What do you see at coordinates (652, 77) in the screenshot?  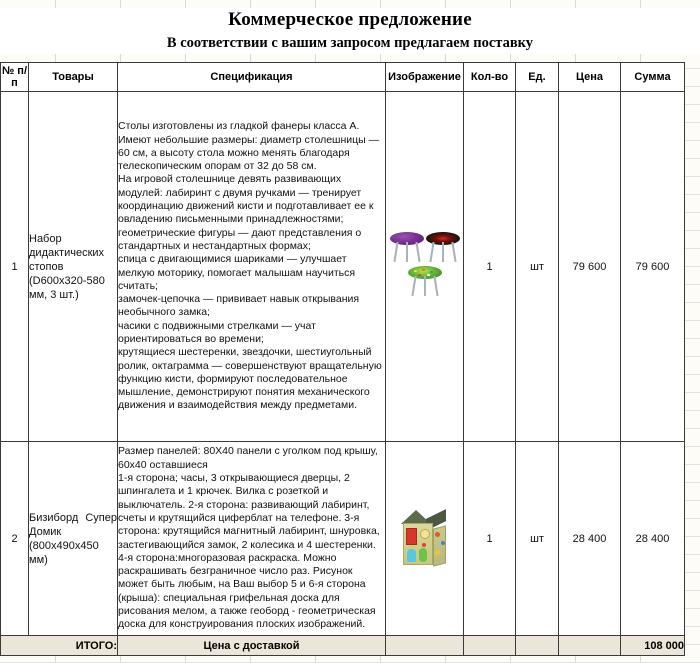 I see `header-sum: Сумма` at bounding box center [652, 77].